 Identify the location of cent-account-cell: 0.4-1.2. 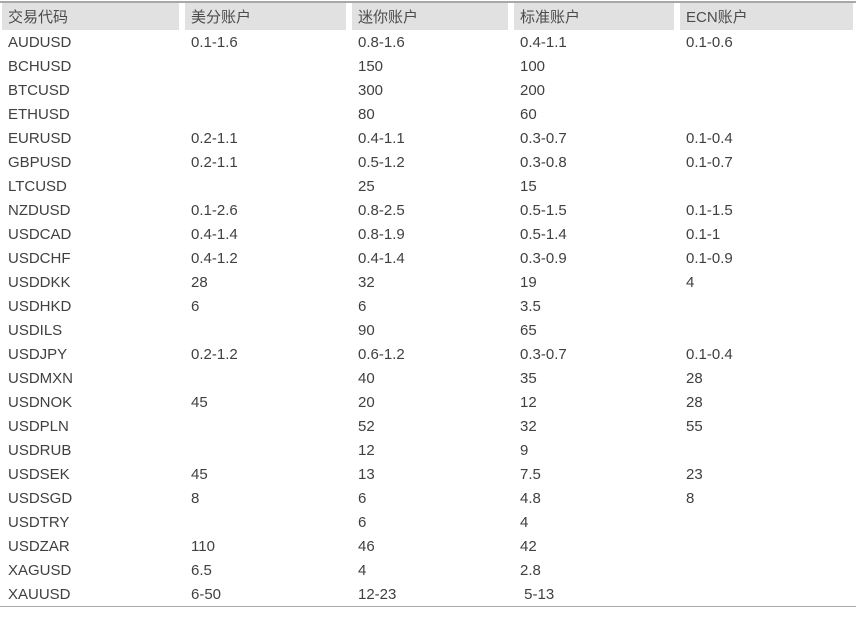
(214, 258).